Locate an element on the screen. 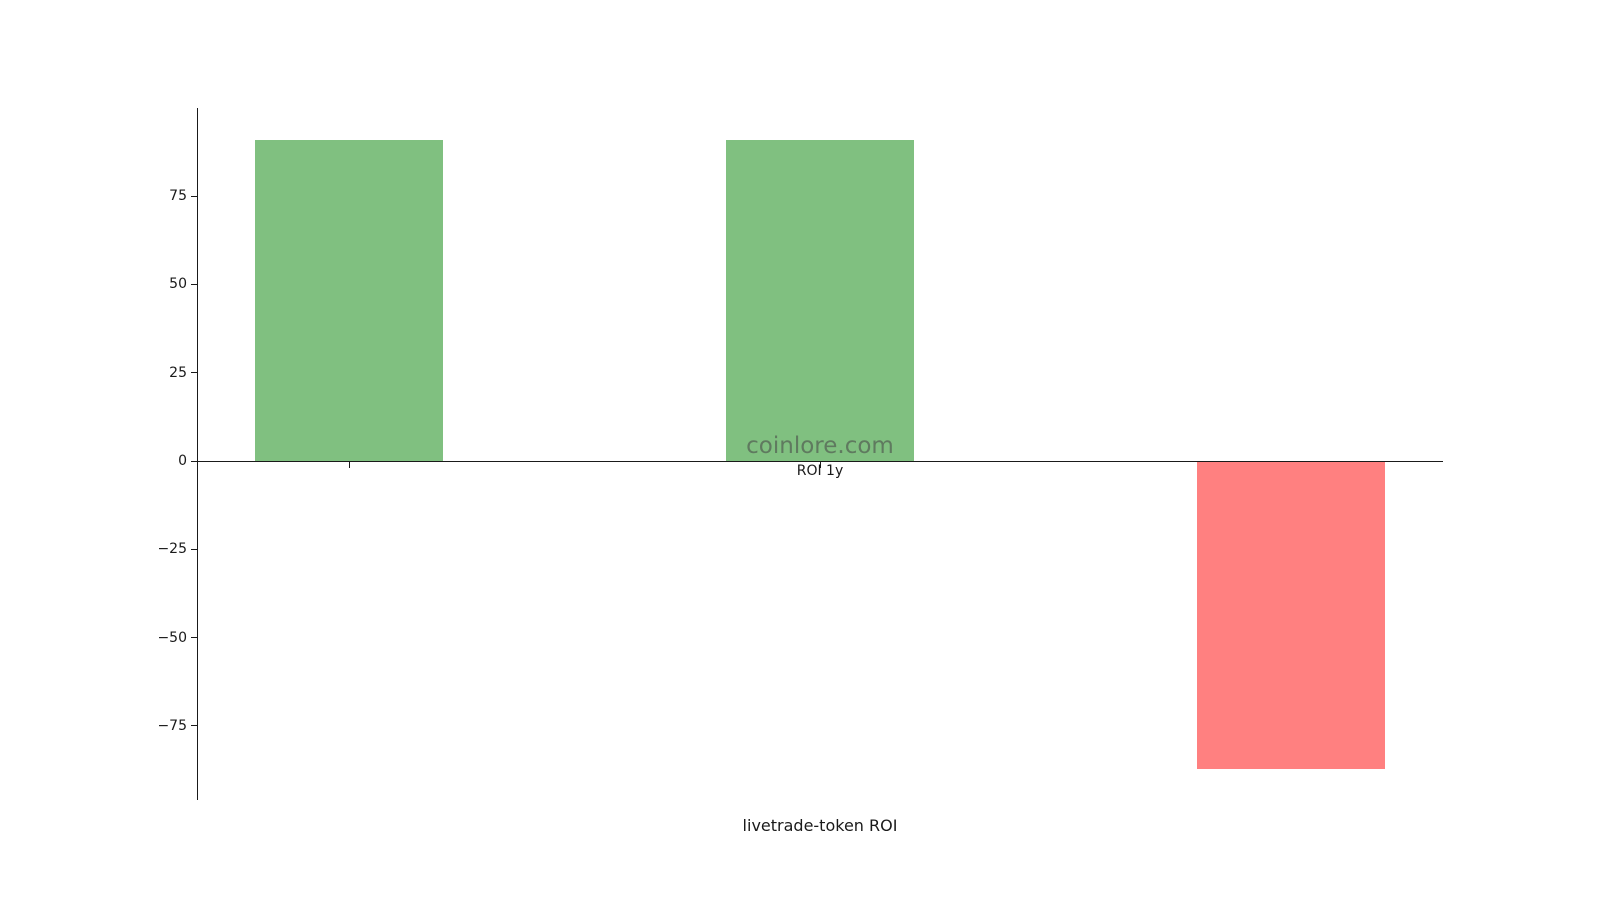  chart-title: livetrade-token ROI is located at coordinates (820, 825).